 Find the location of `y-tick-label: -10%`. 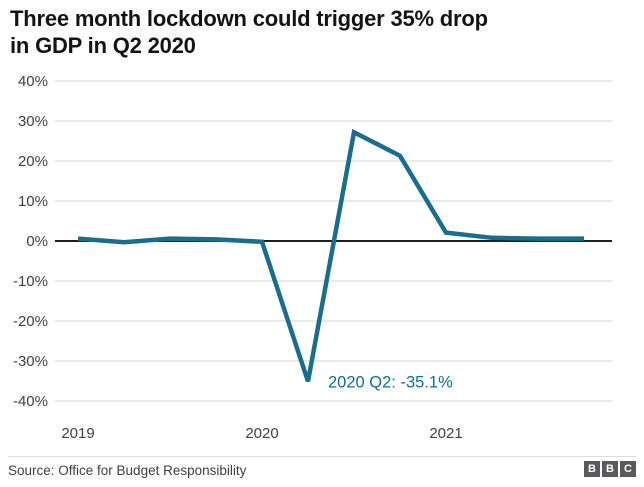

y-tick-label: -10% is located at coordinates (30, 281).